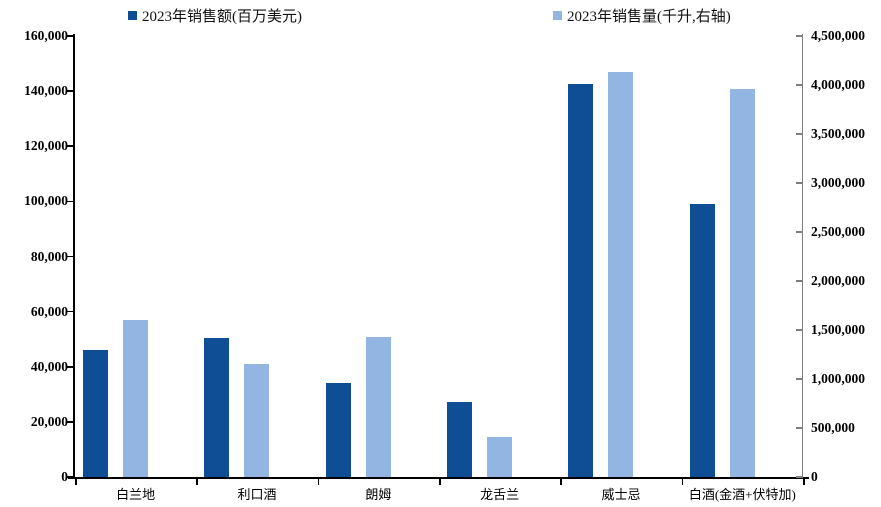 This screenshot has width=881, height=507. What do you see at coordinates (833, 427) in the screenshot?
I see `right-axis-tick-label: 500,000` at bounding box center [833, 427].